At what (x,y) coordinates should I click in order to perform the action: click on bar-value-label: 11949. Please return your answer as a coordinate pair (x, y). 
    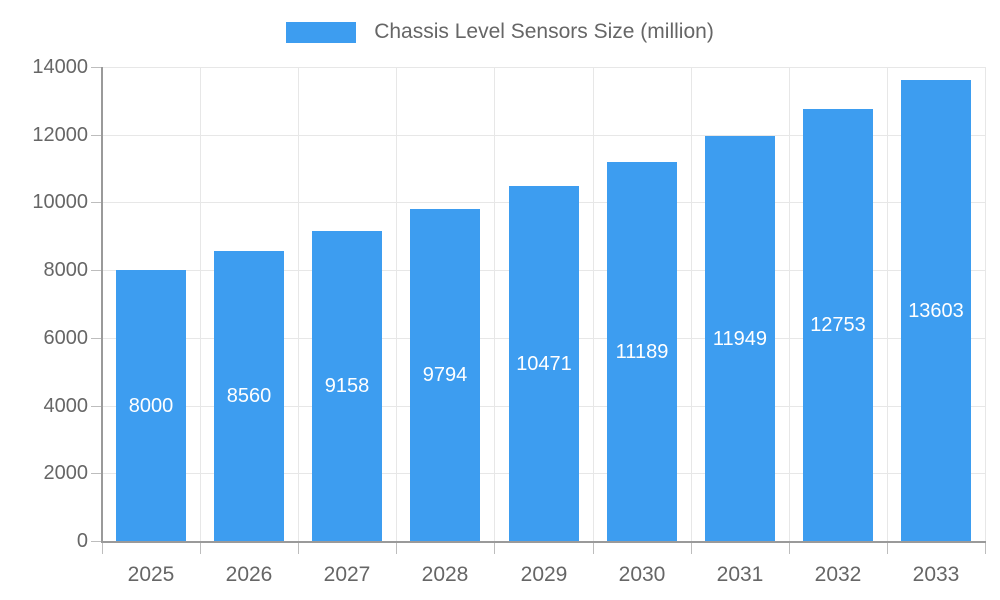
    Looking at the image, I should click on (740, 339).